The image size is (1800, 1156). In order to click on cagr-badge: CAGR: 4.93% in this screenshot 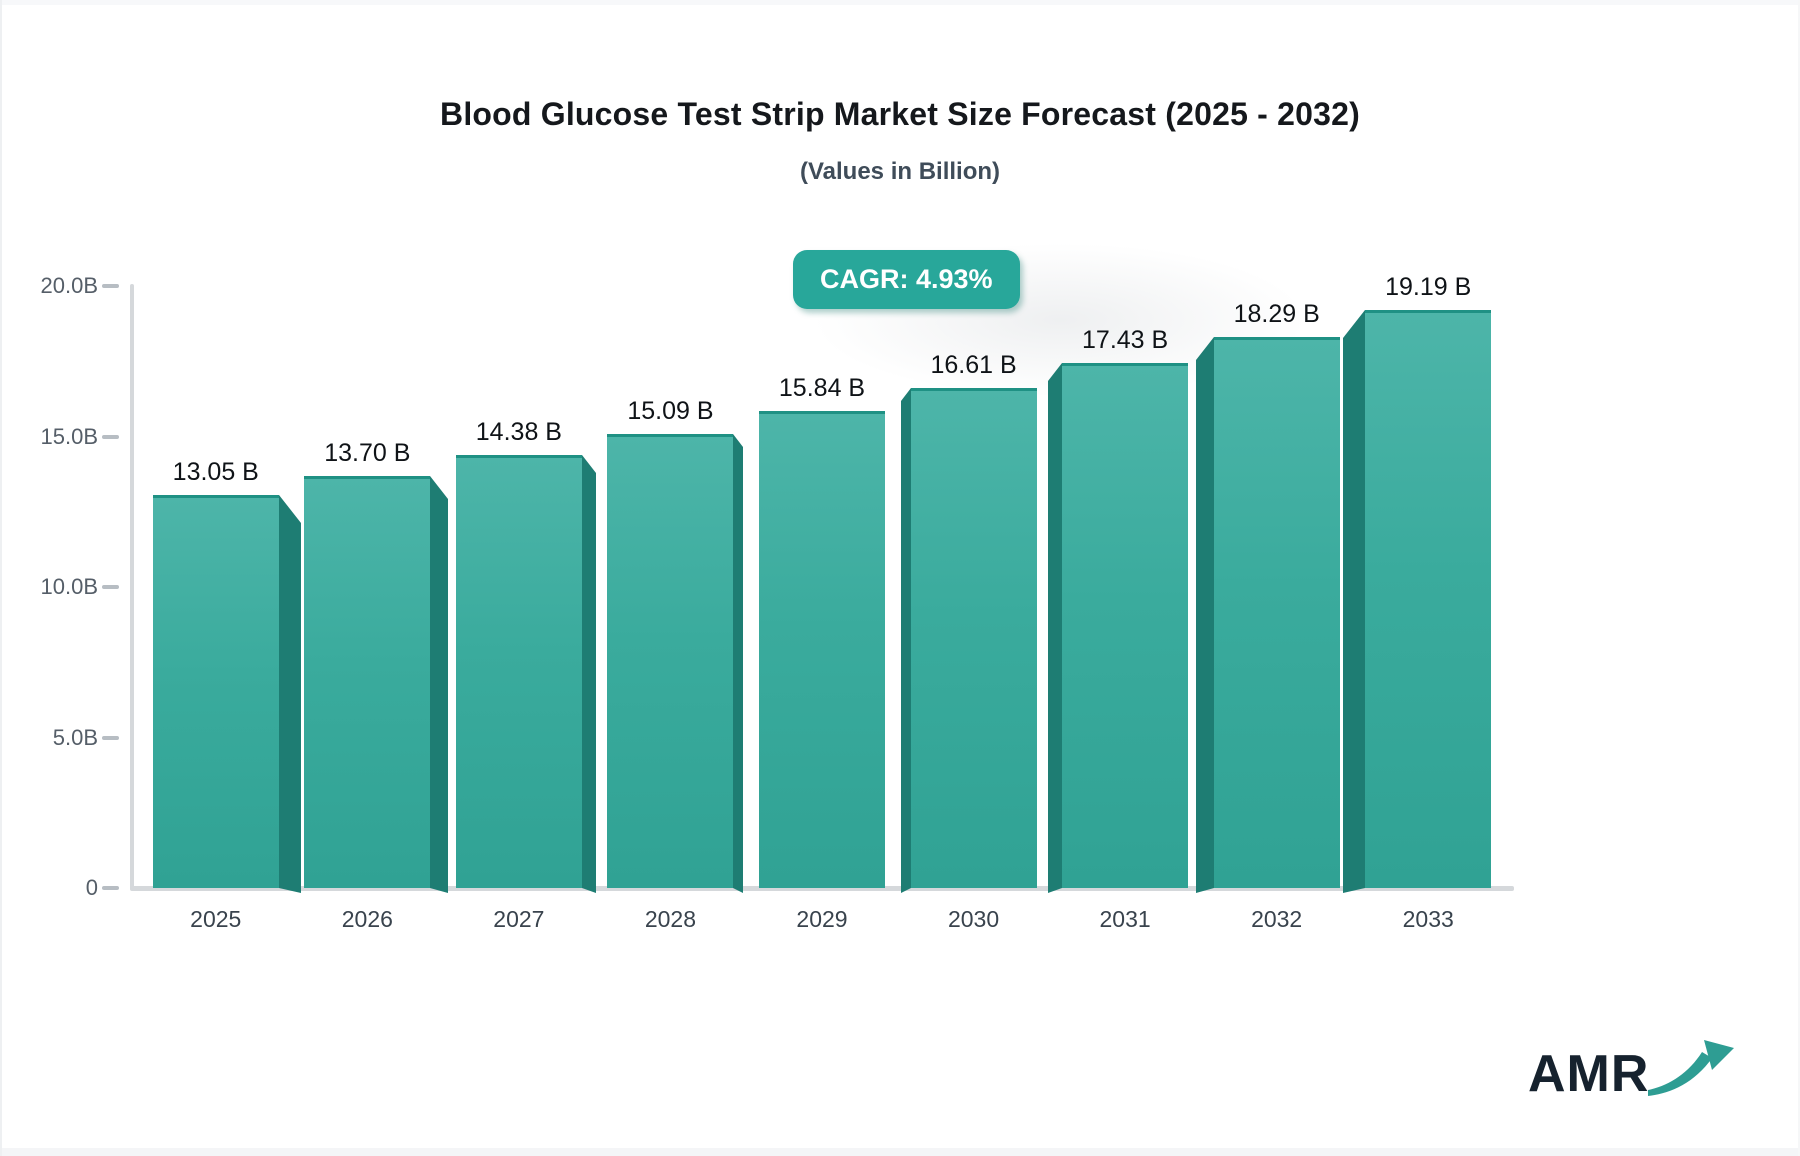, I will do `click(906, 279)`.